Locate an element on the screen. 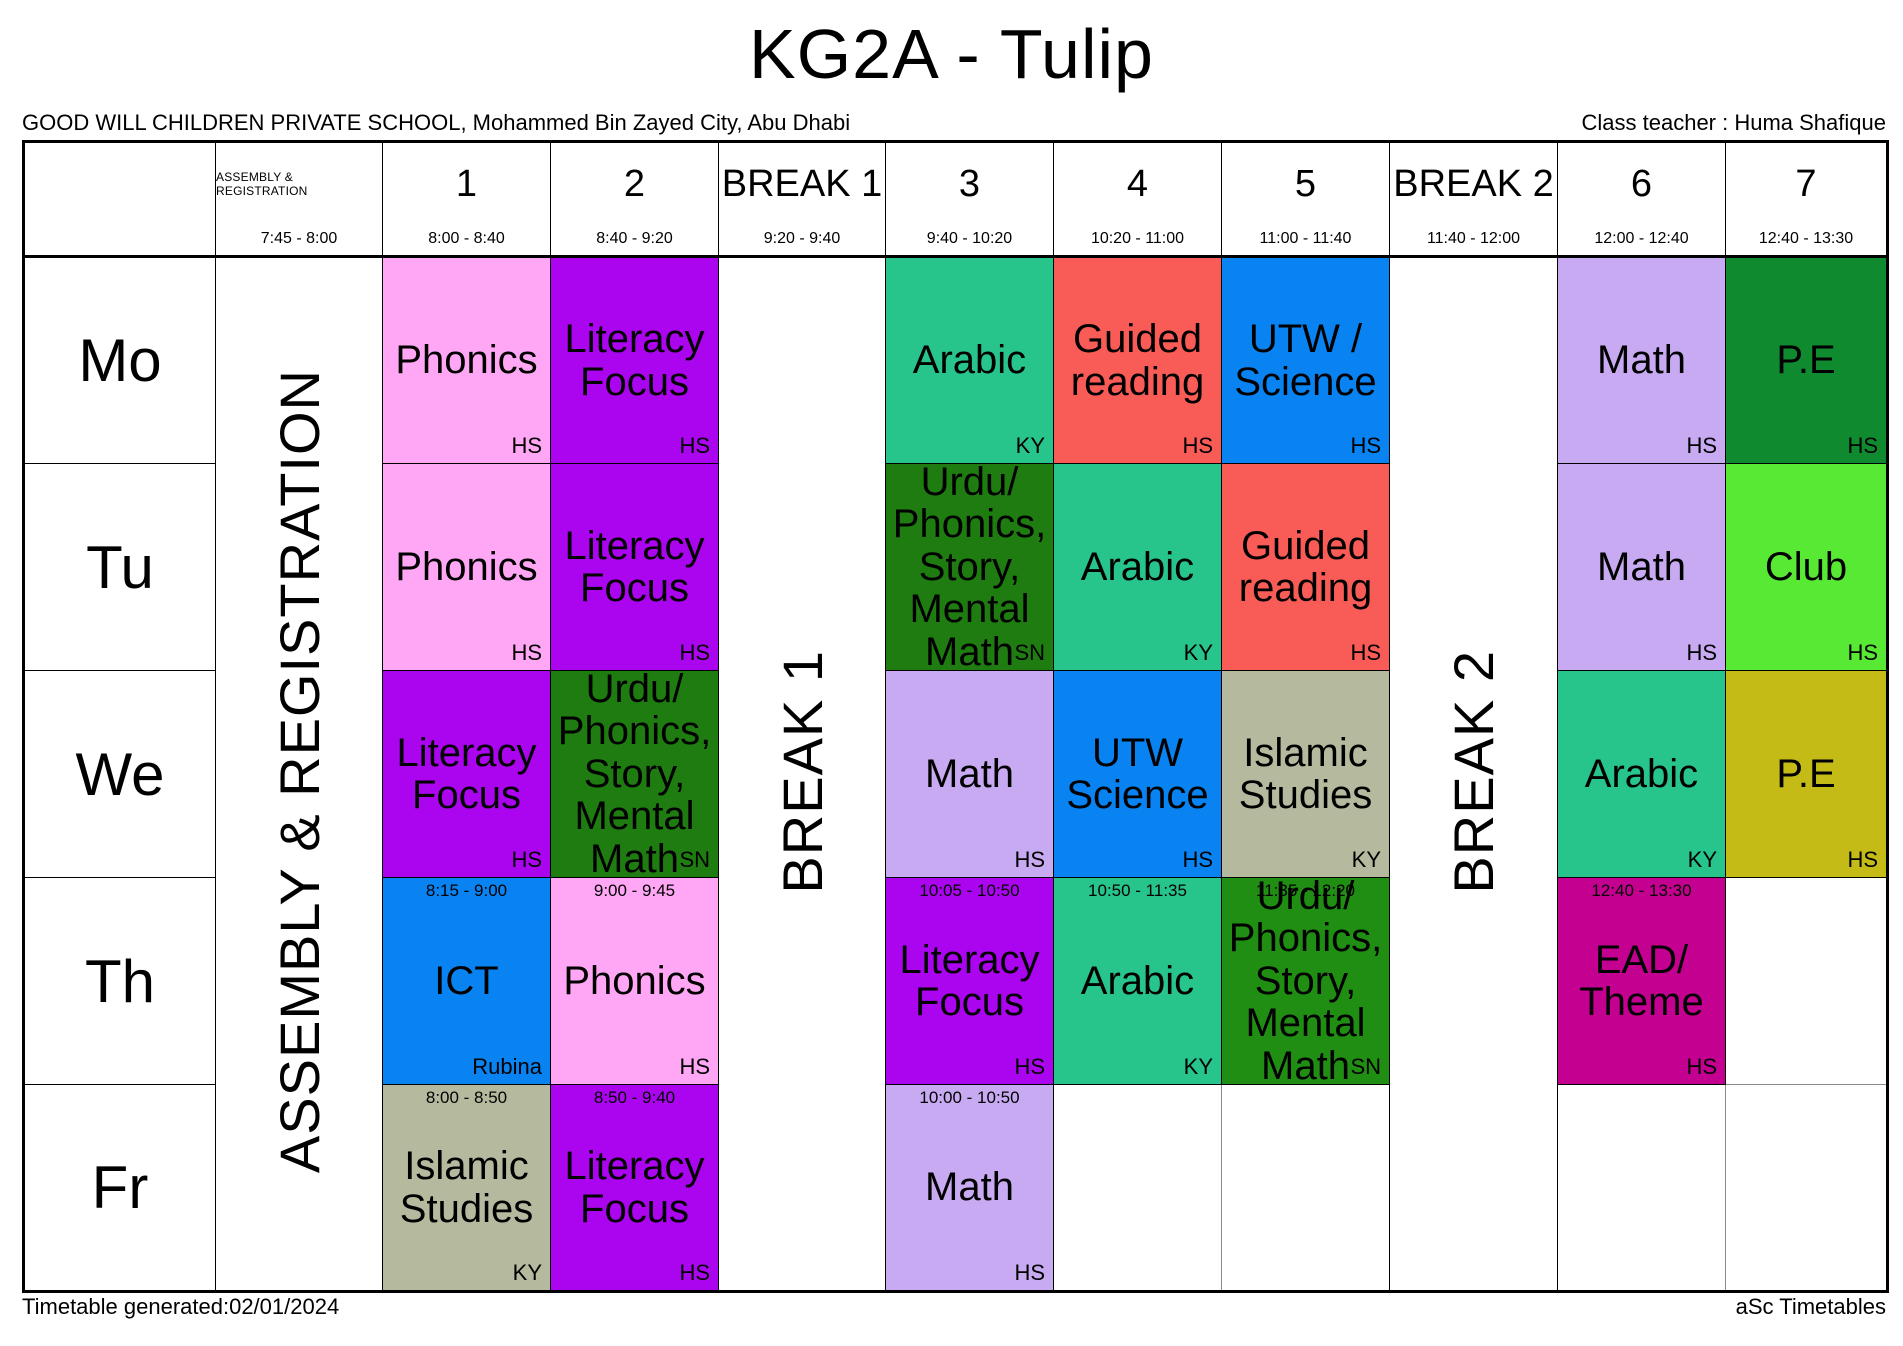 This screenshot has height=1346, width=1903. lesson-th-4: 10:50 - 11:35 Arabic KY is located at coordinates (1137, 981).